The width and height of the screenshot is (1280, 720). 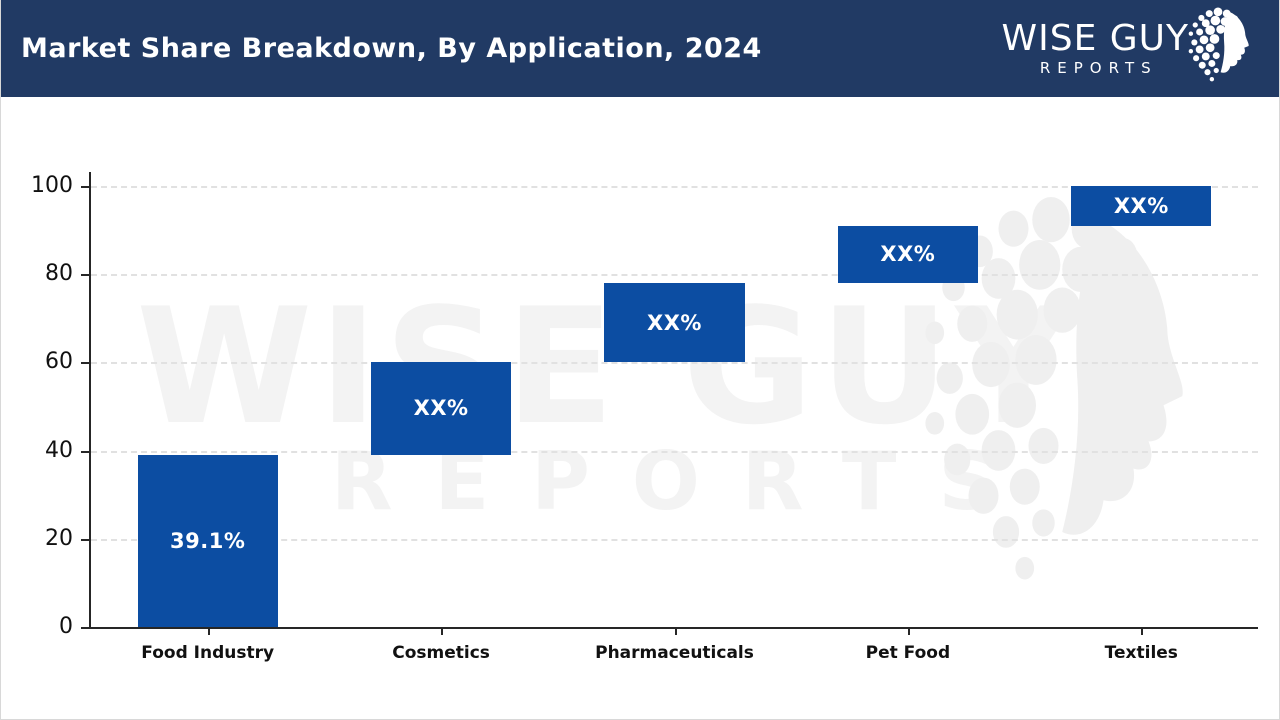 I want to click on y-tick-label: 80, so click(x=59, y=274).